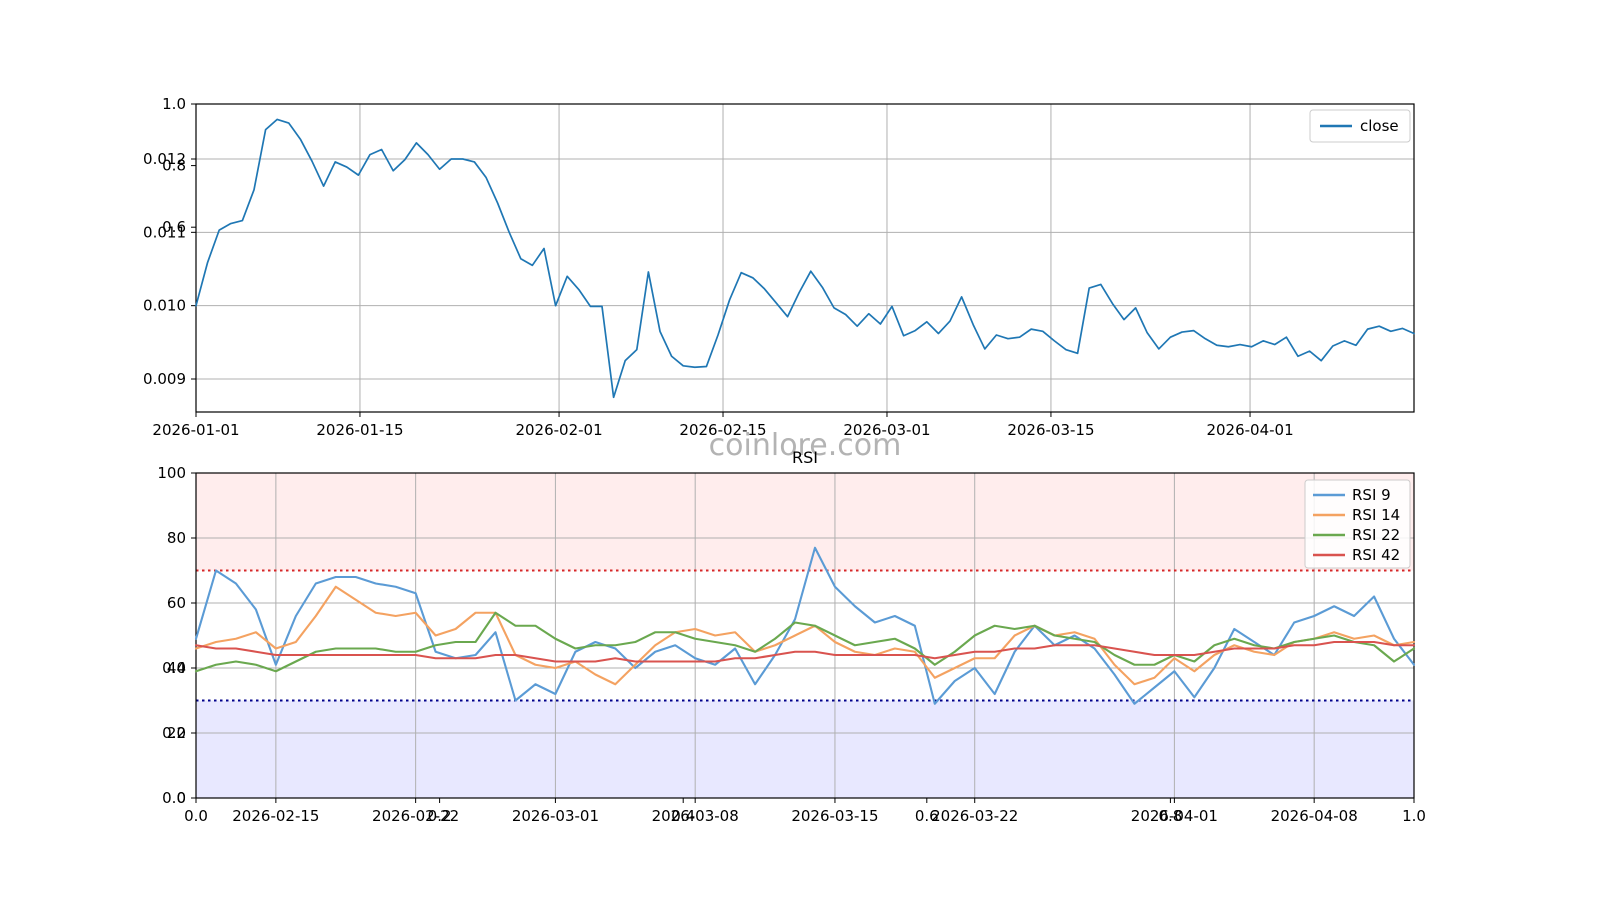  What do you see at coordinates (805, 457) in the screenshot?
I see `rsi-title: RSI` at bounding box center [805, 457].